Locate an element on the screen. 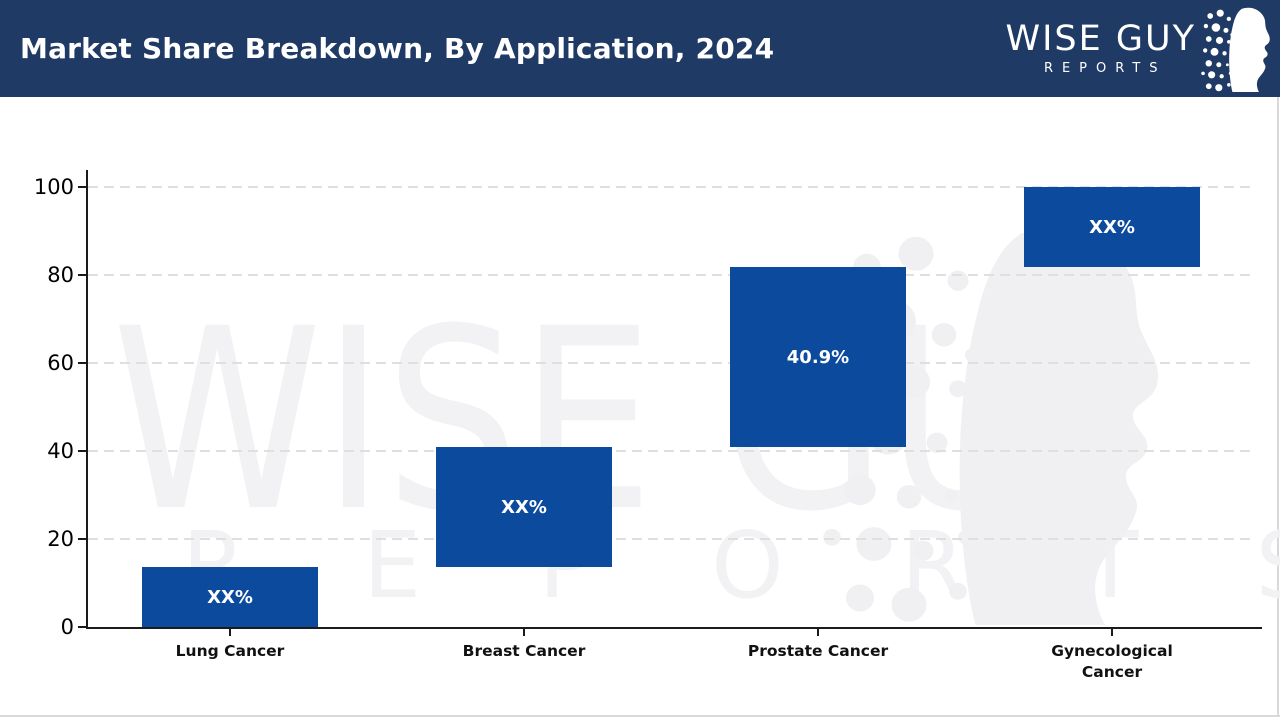 The width and height of the screenshot is (1280, 720). brand-logo-text: WISE GUY REPORTS is located at coordinates (1100, 47).